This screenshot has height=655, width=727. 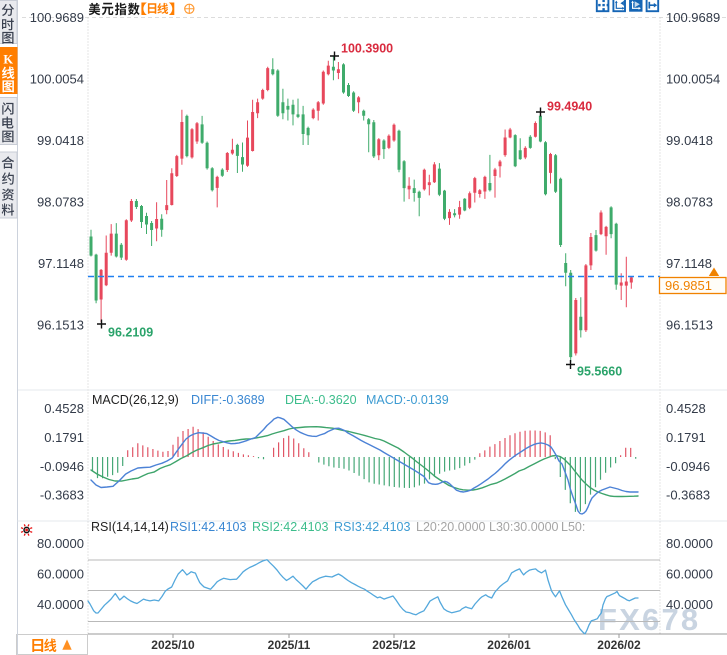 What do you see at coordinates (173, 645) in the screenshot?
I see `svg-text: 2025/10` at bounding box center [173, 645].